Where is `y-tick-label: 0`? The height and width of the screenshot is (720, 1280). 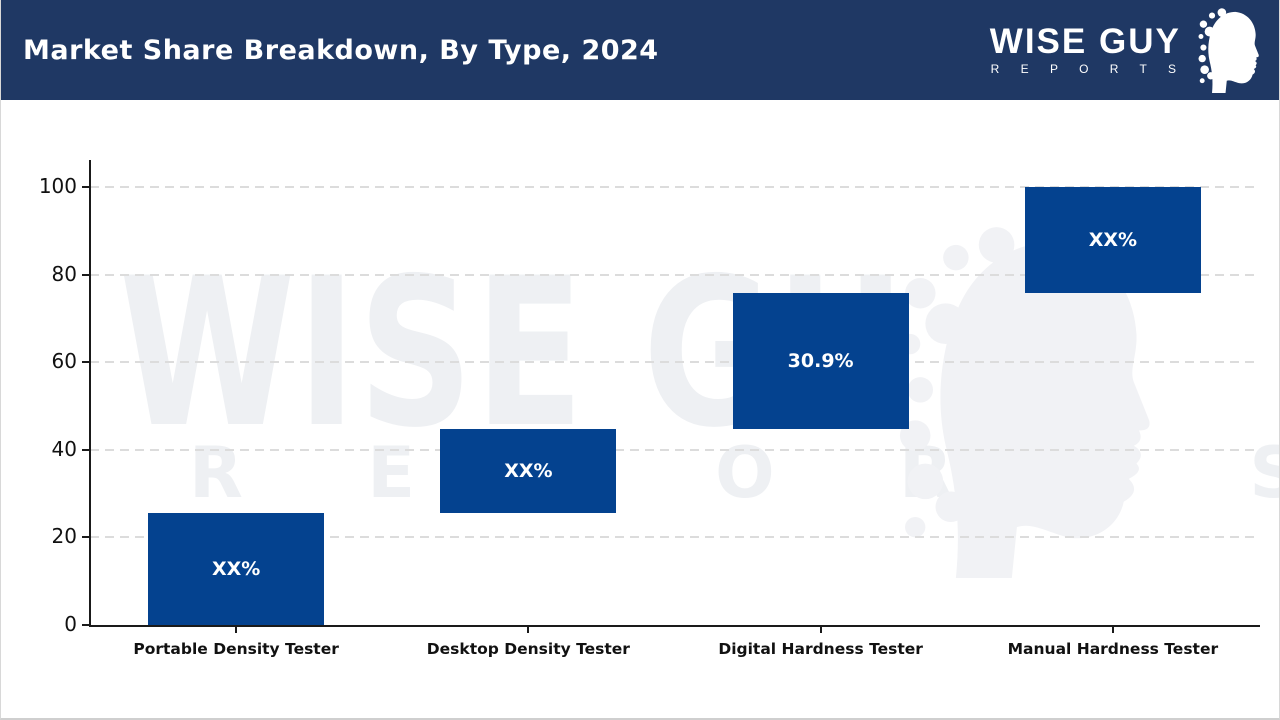 y-tick-label: 0 is located at coordinates (70, 624).